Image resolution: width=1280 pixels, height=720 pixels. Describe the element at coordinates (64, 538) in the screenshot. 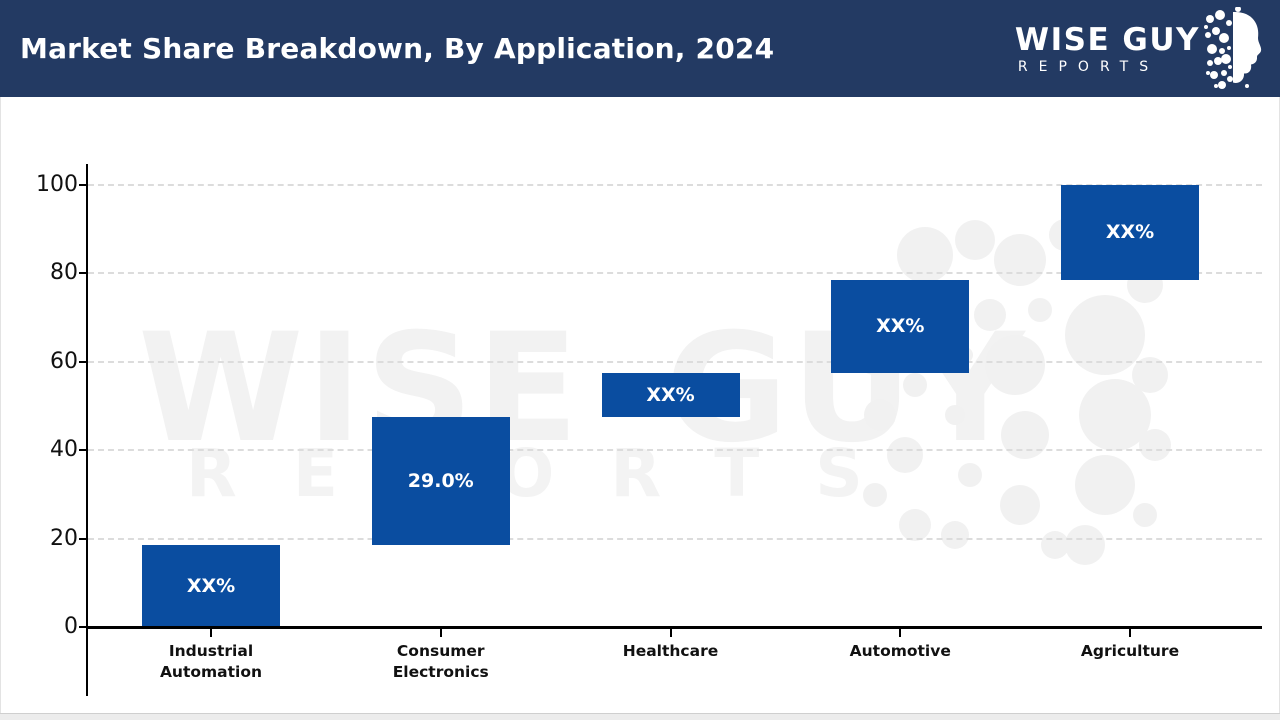

I see `y-tick-label-20: 20` at that location.